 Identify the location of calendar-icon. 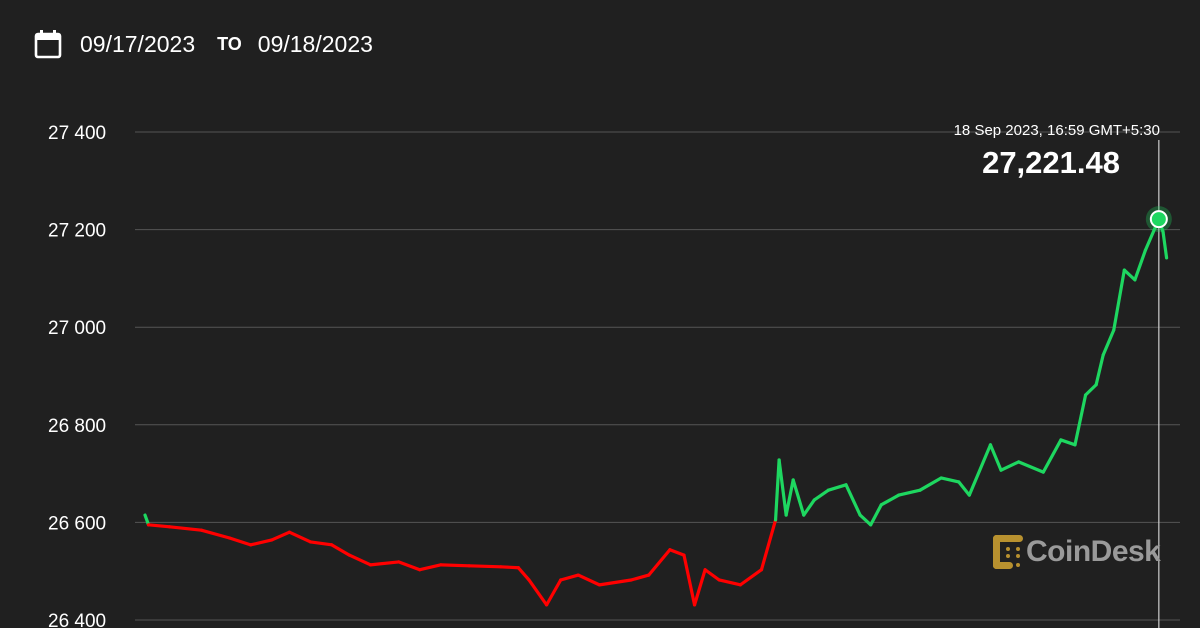
(48, 44).